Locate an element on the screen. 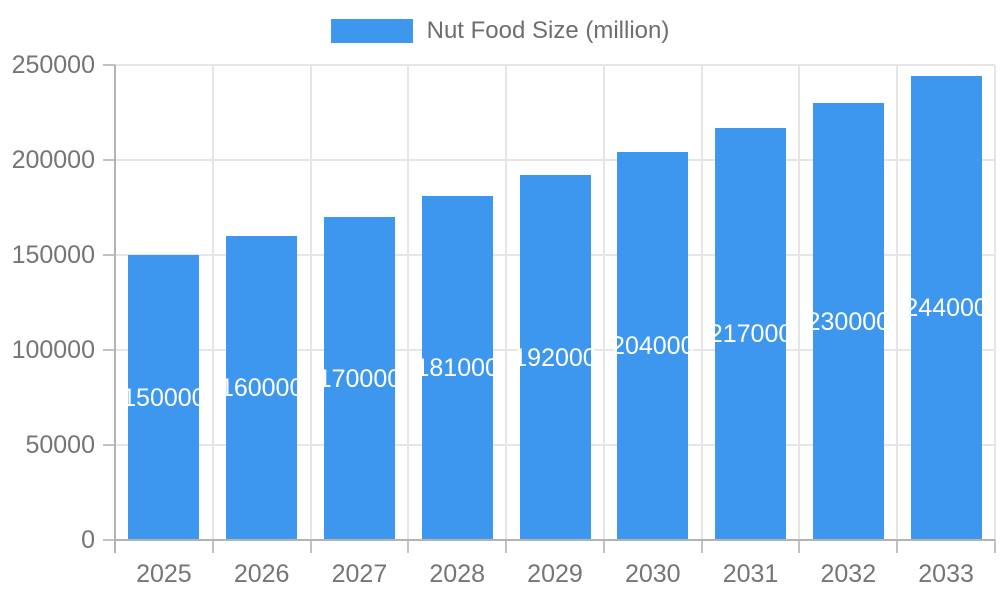 Image resolution: width=1000 pixels, height=600 pixels. x-axis-tick-label: 2026 is located at coordinates (261, 574).